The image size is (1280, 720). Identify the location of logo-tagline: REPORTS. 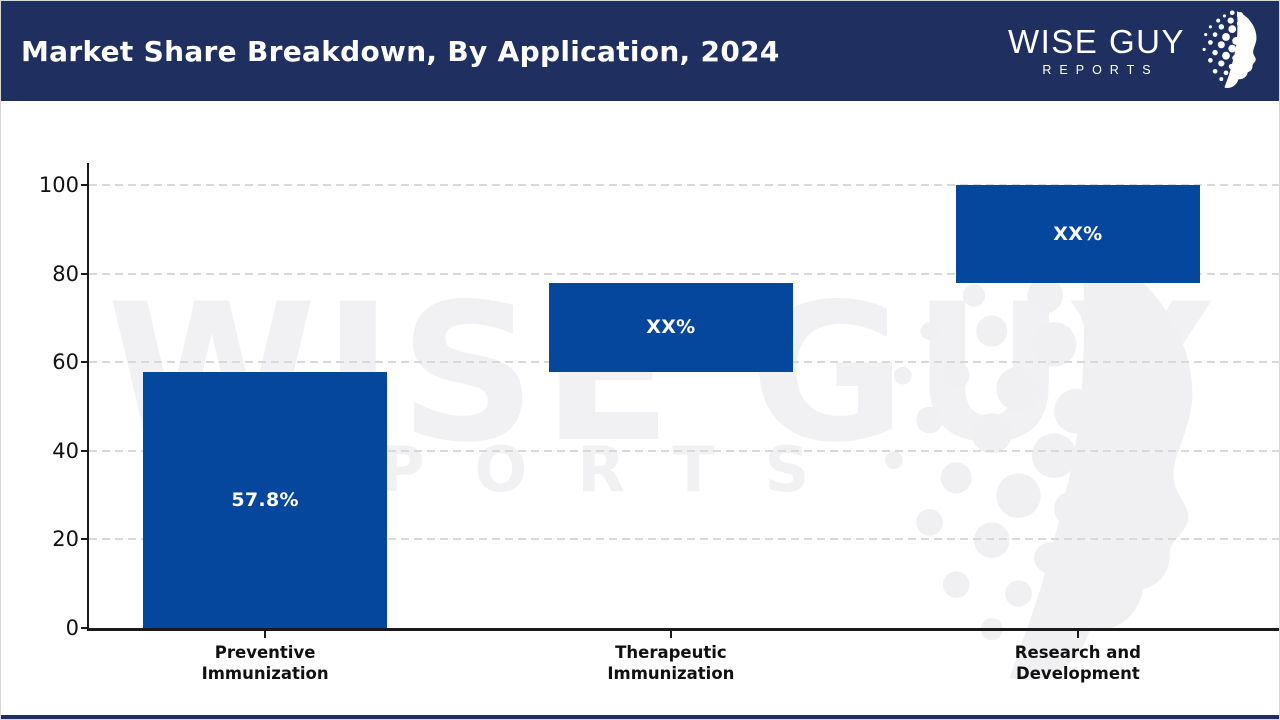
(1100, 69).